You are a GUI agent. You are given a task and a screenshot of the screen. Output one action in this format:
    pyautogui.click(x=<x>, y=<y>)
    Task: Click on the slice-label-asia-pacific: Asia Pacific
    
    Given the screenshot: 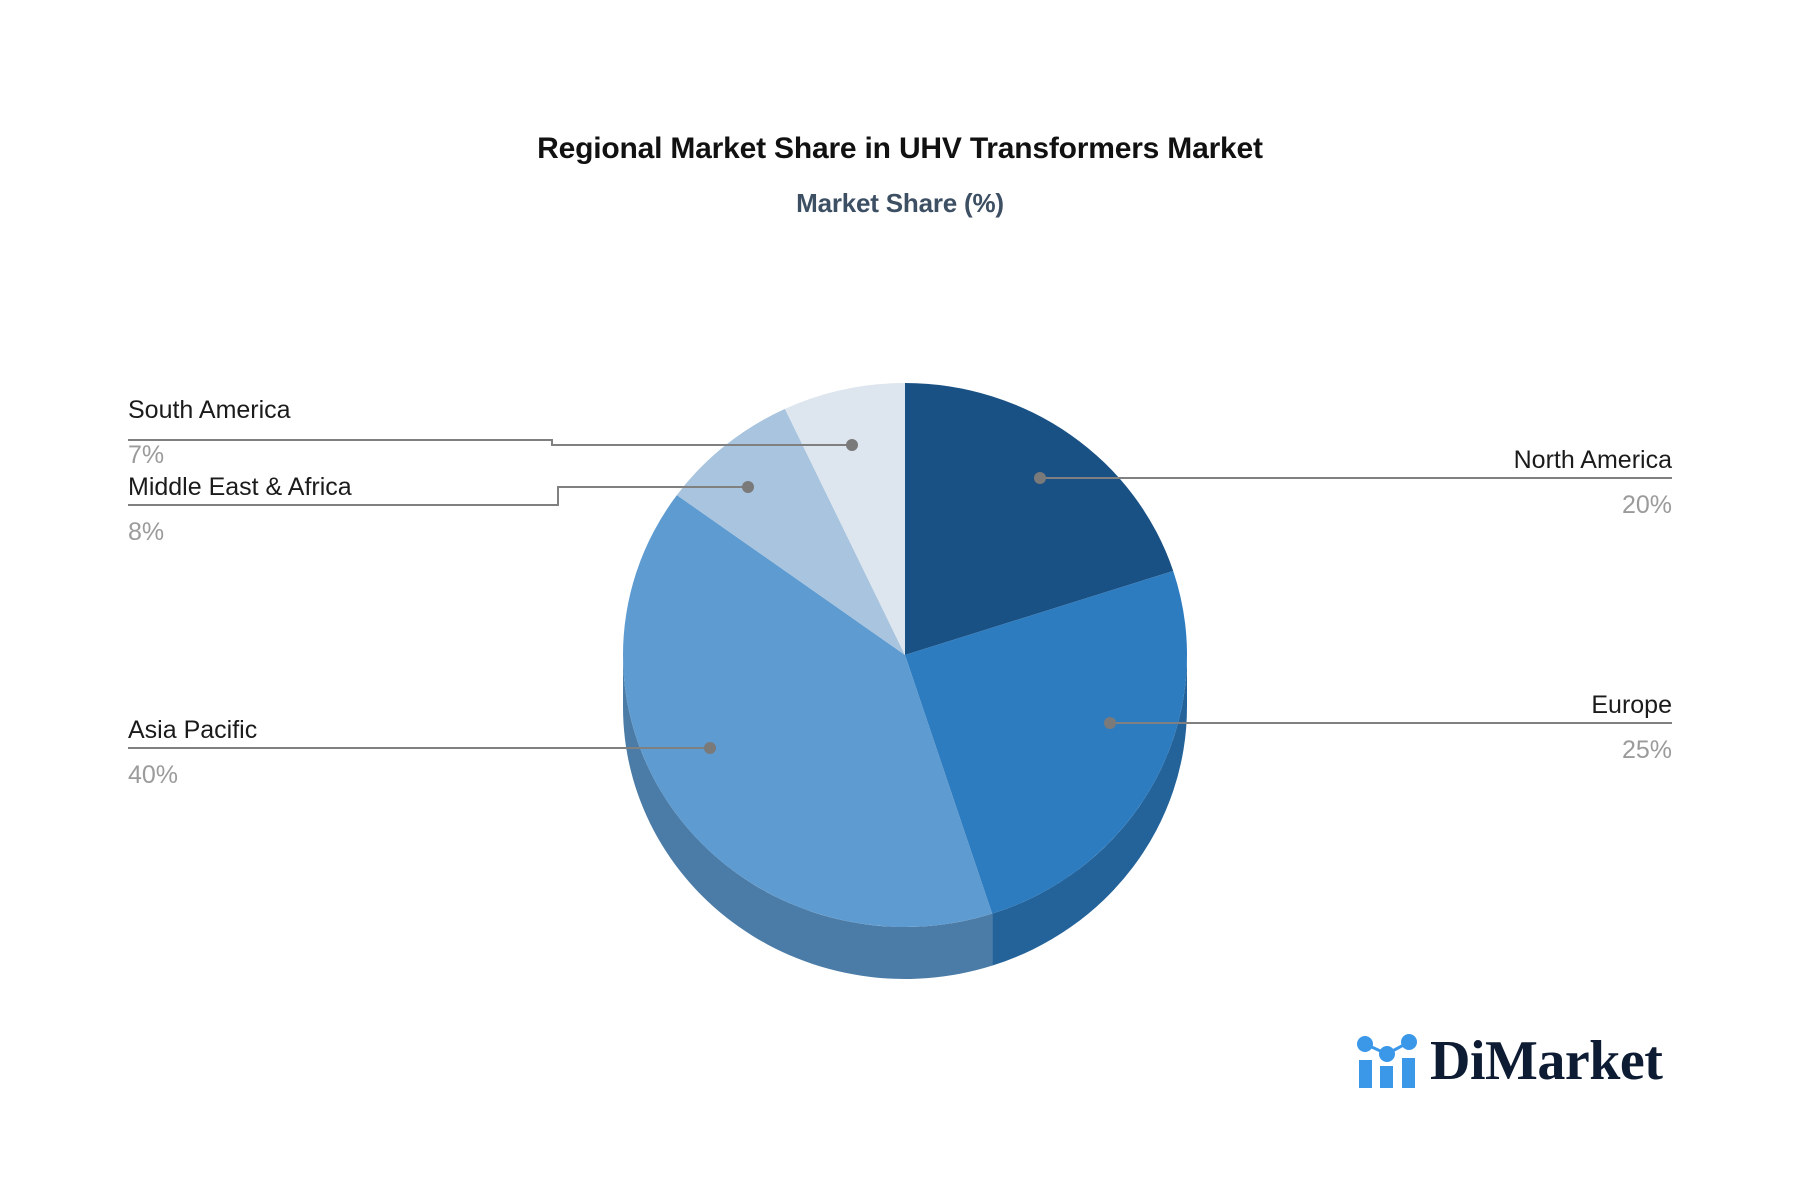 What is the action you would take?
    pyautogui.click(x=192, y=730)
    